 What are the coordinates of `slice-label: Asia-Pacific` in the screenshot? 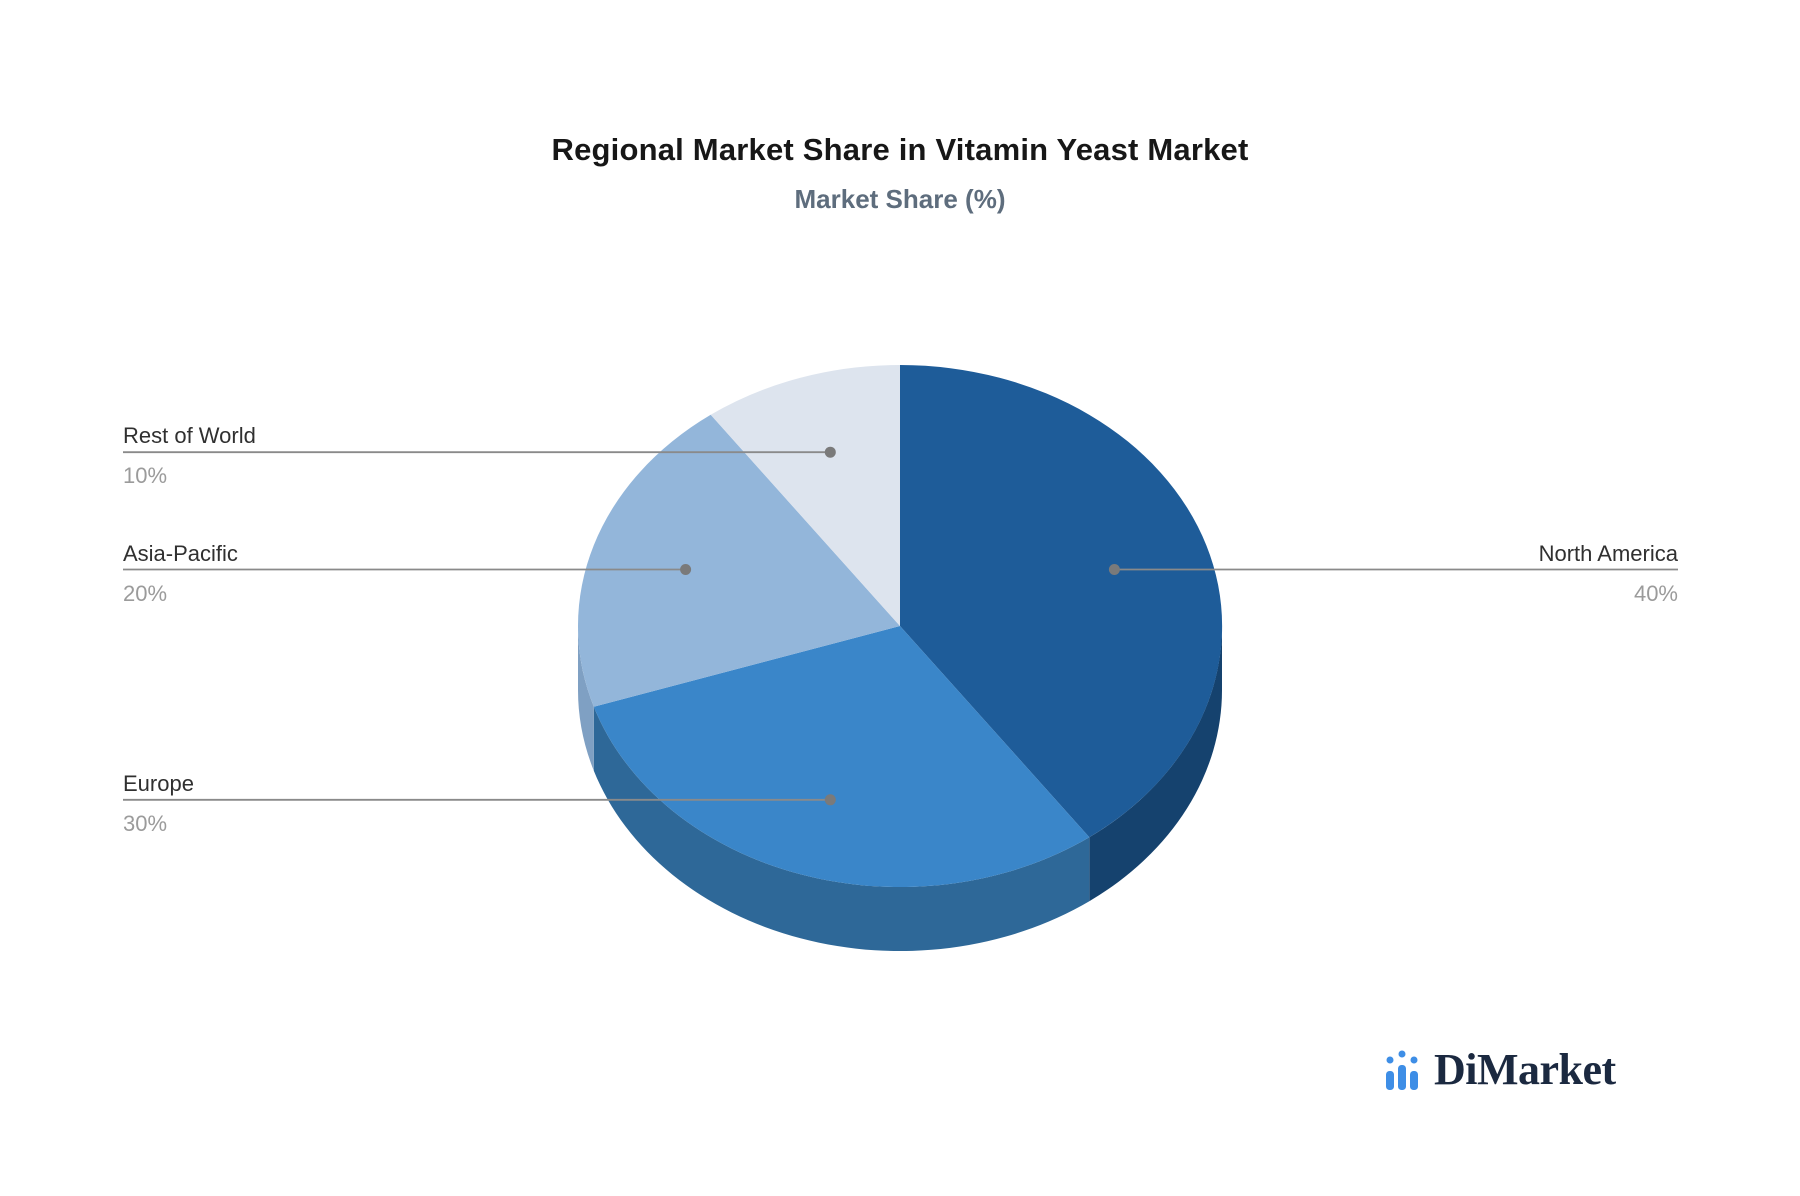 It's located at (180, 553).